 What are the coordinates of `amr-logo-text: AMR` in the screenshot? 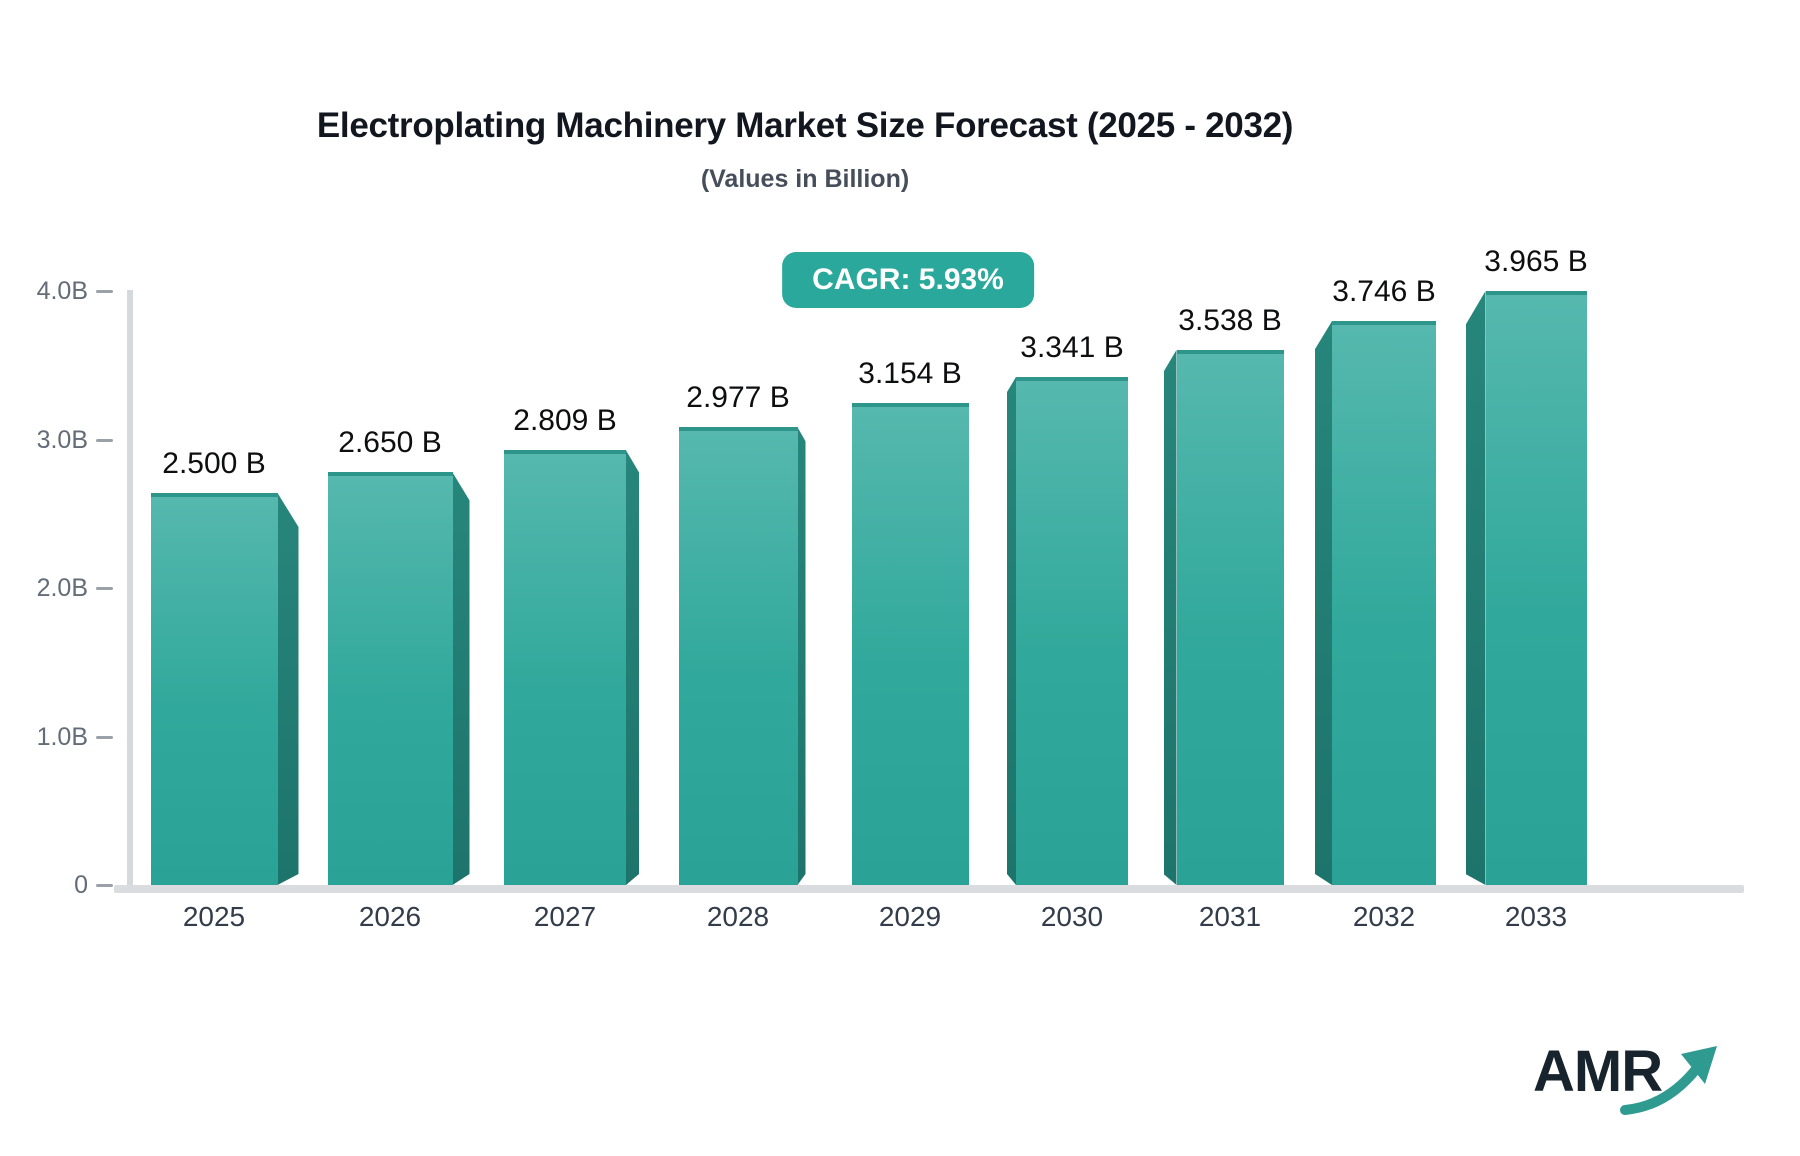 It's located at (1598, 1071).